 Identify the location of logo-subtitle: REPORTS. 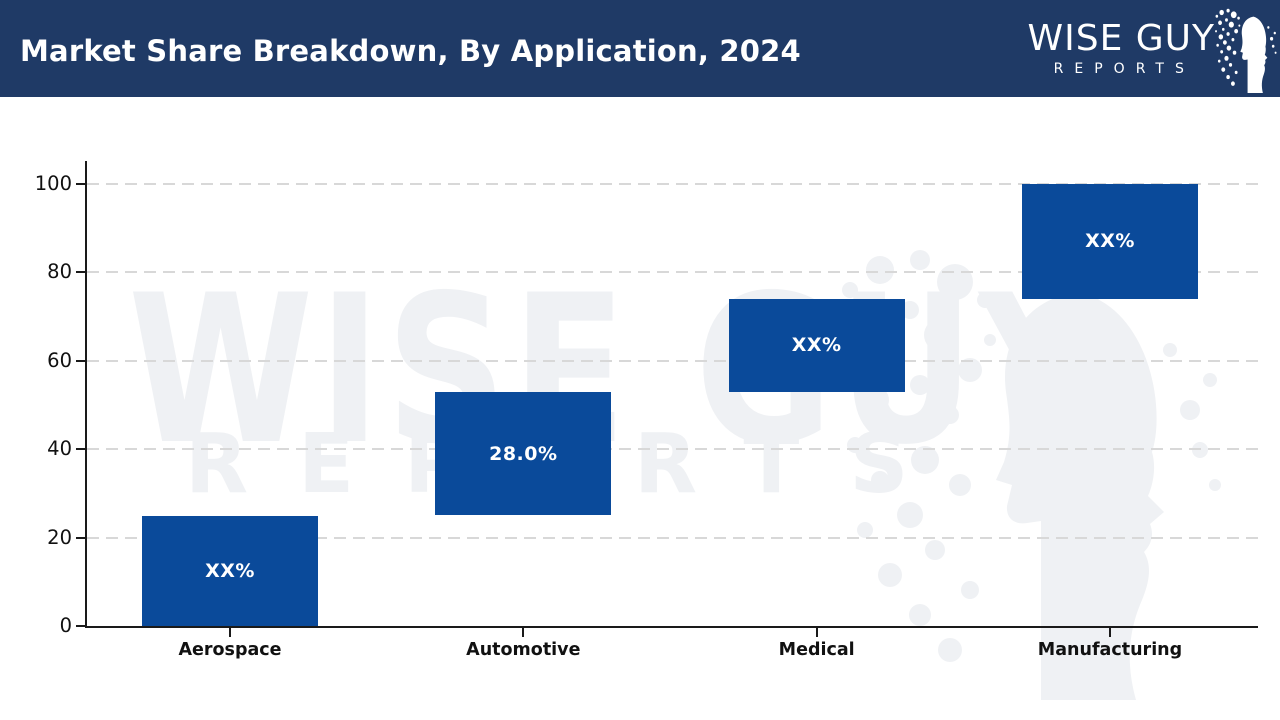
(1124, 69).